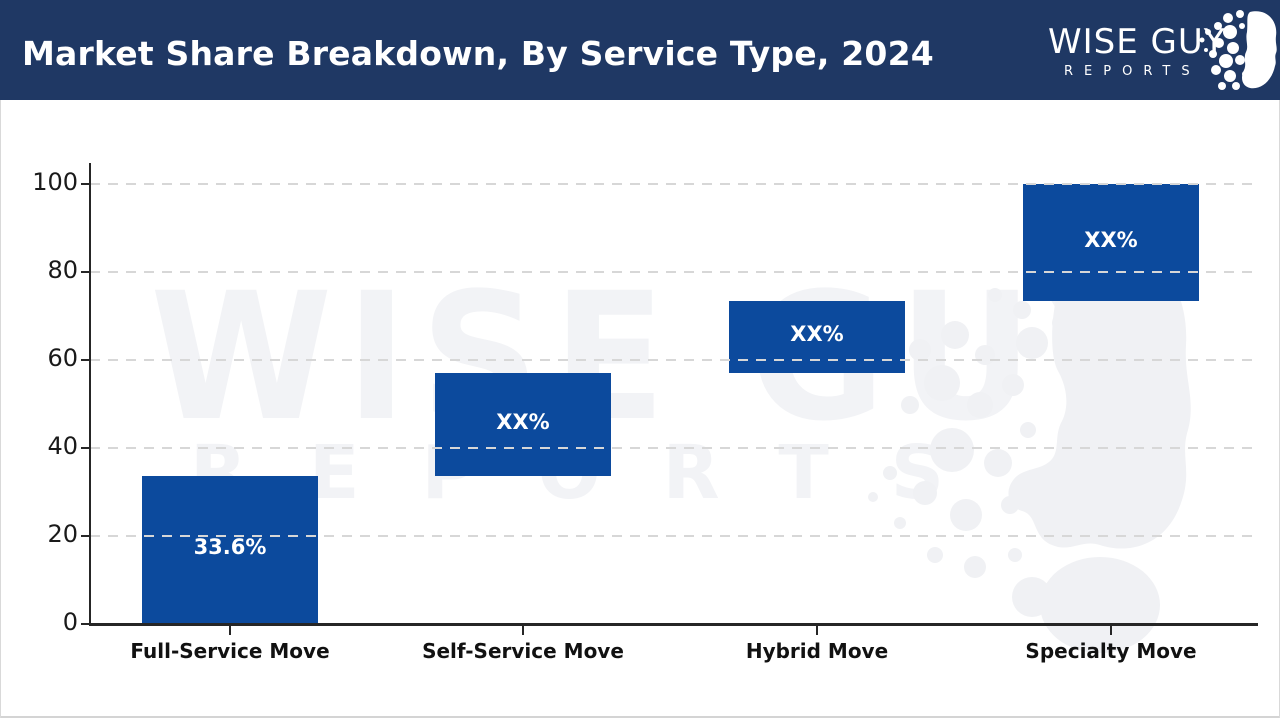 The width and height of the screenshot is (1280, 720). Describe the element at coordinates (62, 358) in the screenshot. I see `y-tick-label-60: 60` at that location.